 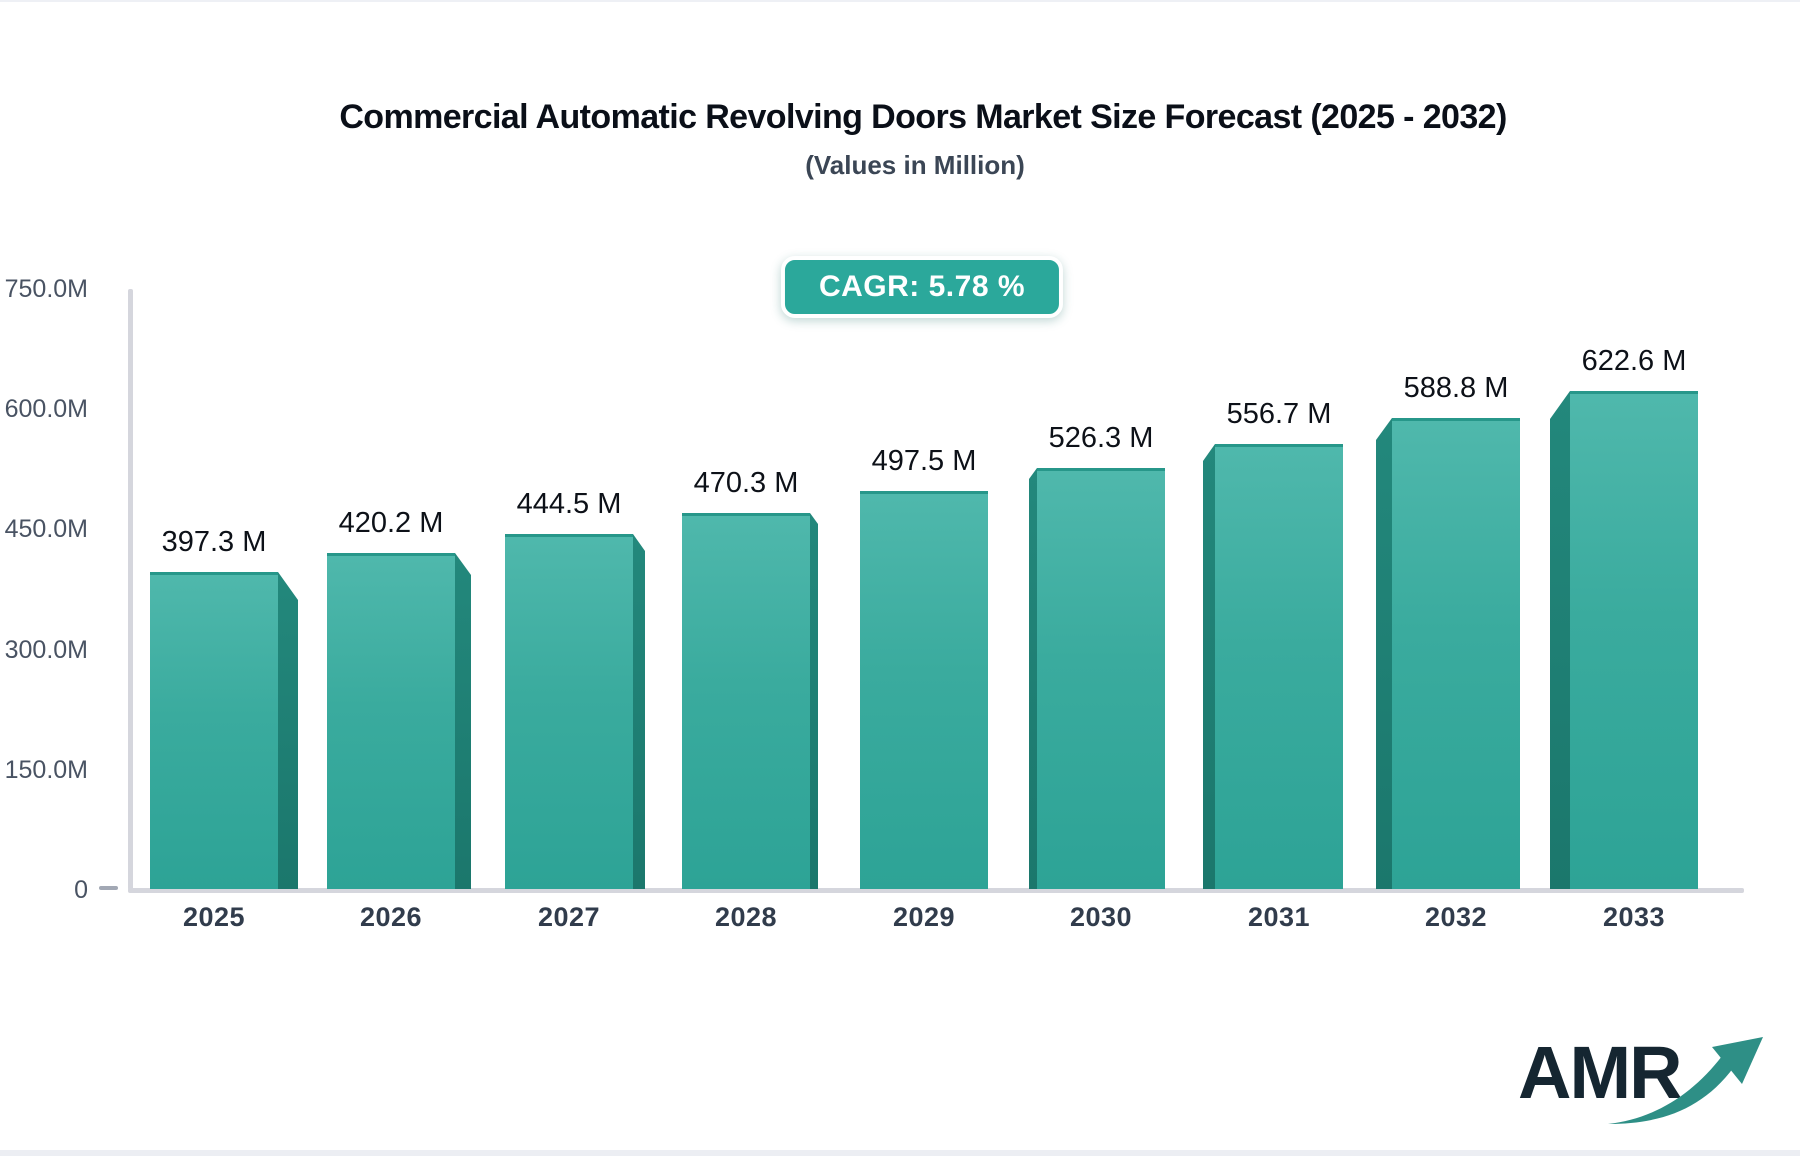 I want to click on y-tick-label: 300.0M, so click(x=46, y=650).